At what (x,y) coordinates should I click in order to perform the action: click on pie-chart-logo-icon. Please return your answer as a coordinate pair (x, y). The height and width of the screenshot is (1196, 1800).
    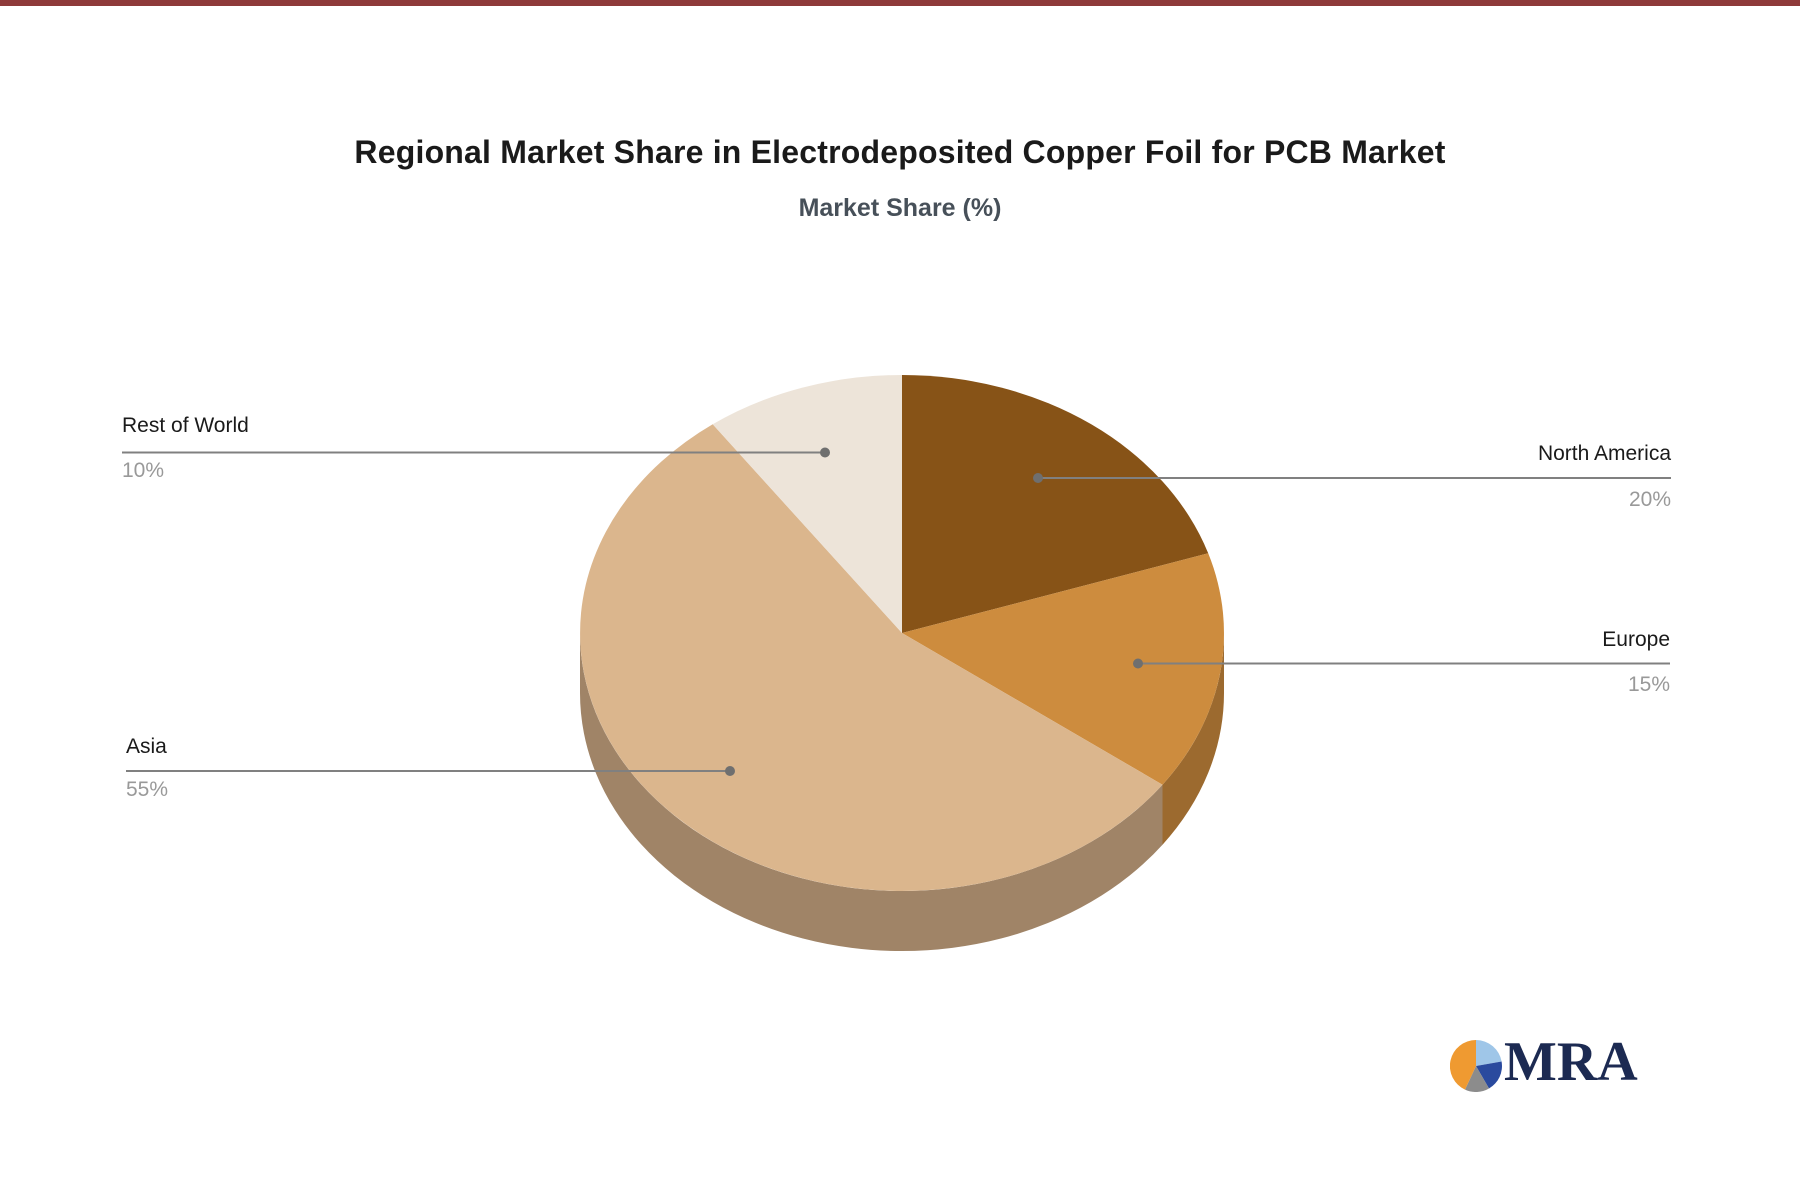
    Looking at the image, I should click on (1476, 1066).